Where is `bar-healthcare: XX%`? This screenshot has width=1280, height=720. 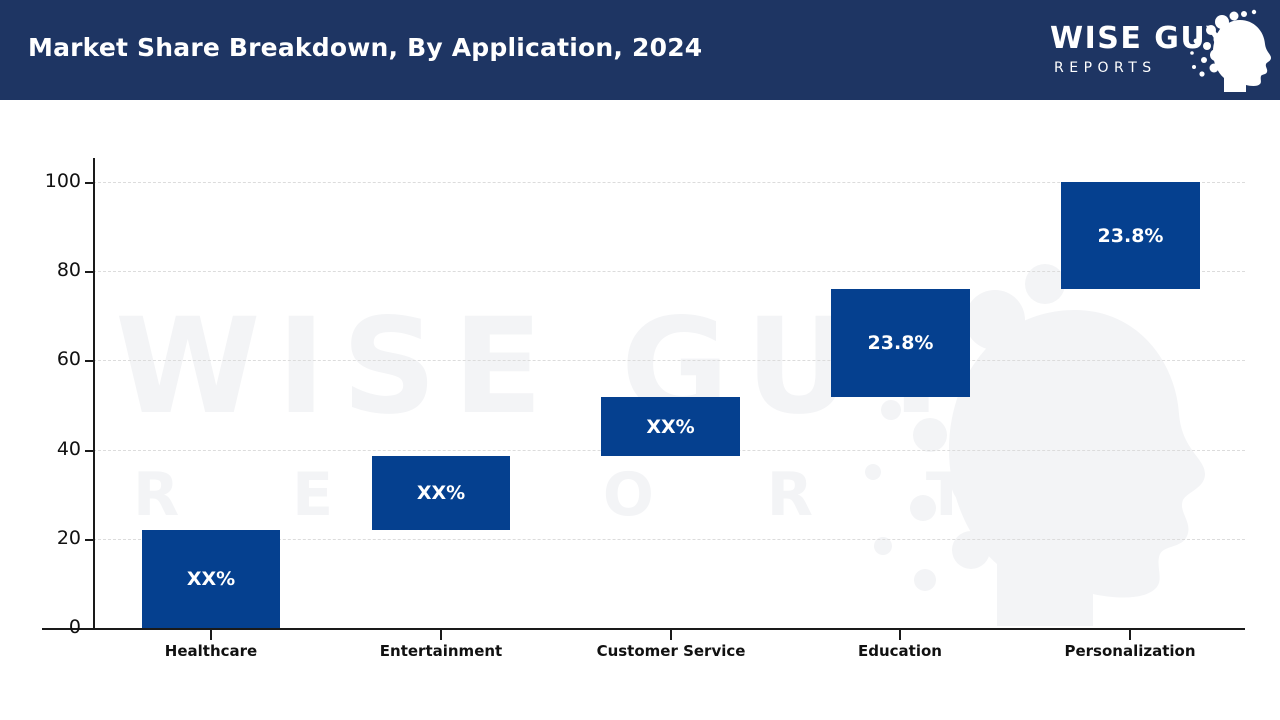 bar-healthcare: XX% is located at coordinates (211, 579).